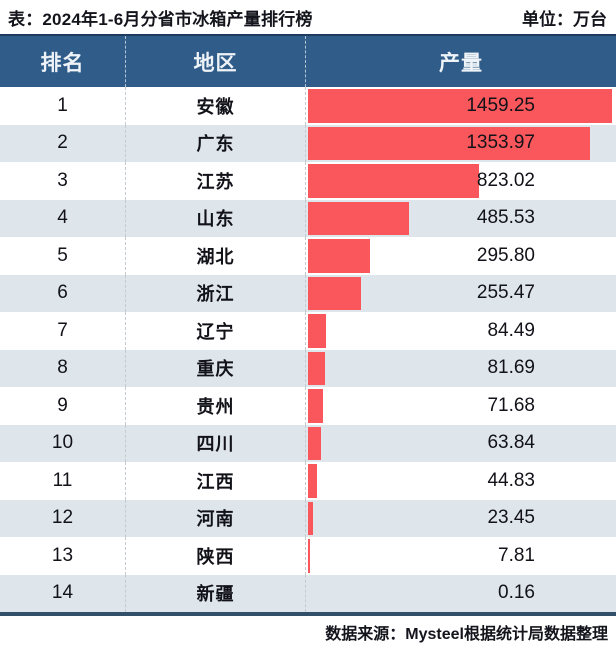 This screenshot has width=616, height=656. What do you see at coordinates (460, 593) in the screenshot?
I see `value-cell: 0.16` at bounding box center [460, 593].